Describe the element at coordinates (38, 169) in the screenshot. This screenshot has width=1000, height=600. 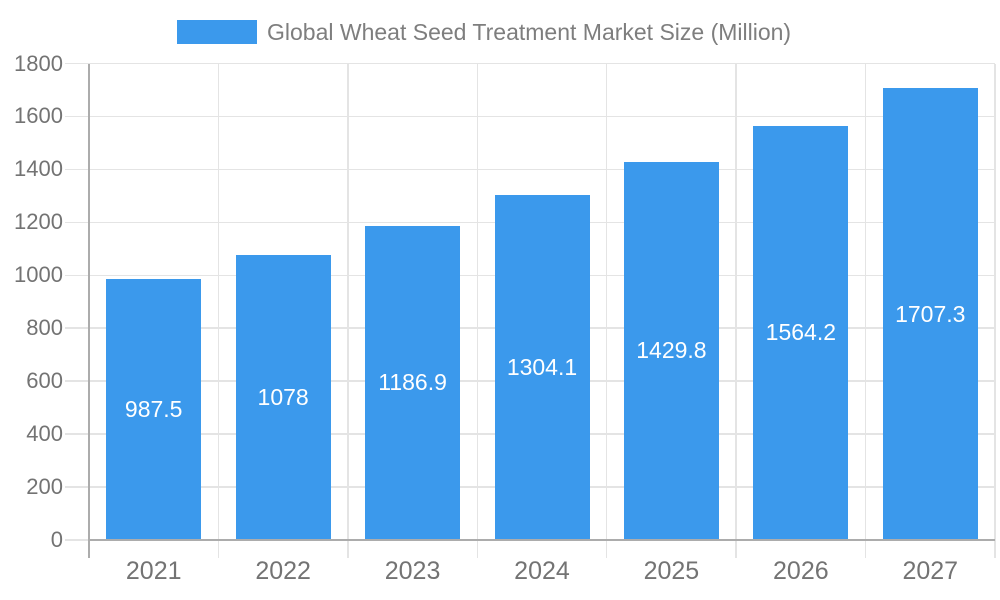
I see `y-axis-tick-label: 1400` at that location.